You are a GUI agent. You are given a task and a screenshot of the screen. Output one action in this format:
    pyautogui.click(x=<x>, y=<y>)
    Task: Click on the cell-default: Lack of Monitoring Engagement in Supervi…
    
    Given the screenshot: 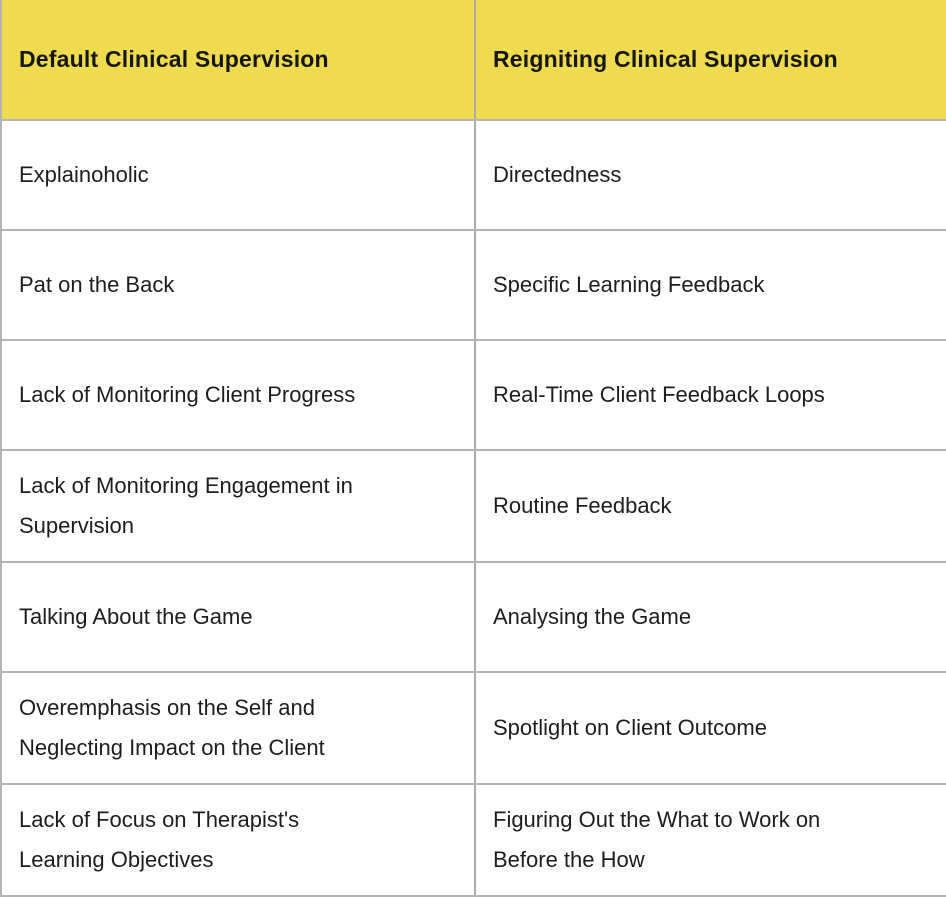 What is the action you would take?
    pyautogui.click(x=238, y=506)
    